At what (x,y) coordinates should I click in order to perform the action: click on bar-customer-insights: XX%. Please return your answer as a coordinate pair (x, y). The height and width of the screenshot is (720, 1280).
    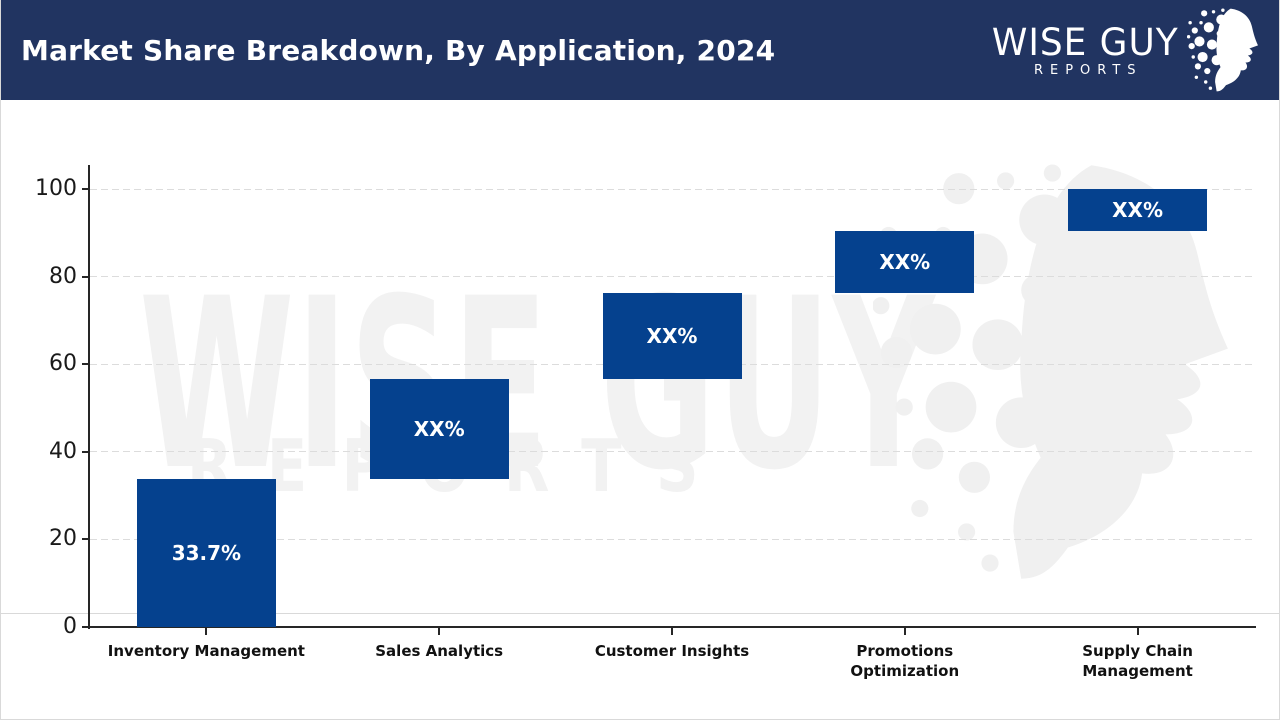
    Looking at the image, I should click on (672, 336).